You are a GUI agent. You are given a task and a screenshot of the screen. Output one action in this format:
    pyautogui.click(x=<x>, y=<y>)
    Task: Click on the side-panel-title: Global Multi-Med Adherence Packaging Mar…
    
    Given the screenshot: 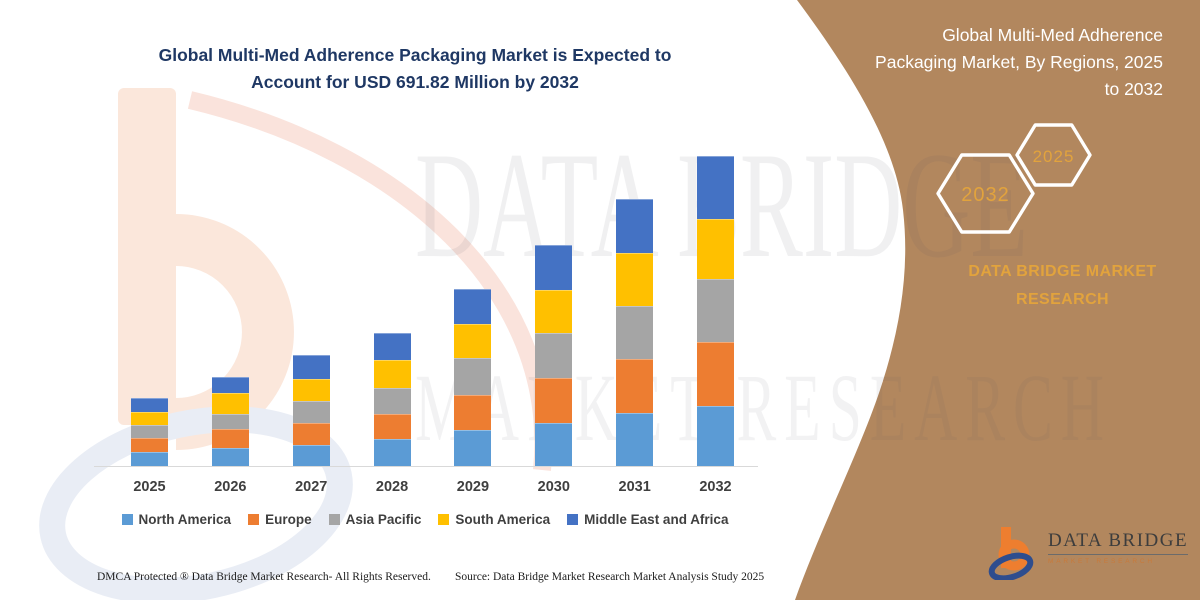 What is the action you would take?
    pyautogui.click(x=993, y=62)
    